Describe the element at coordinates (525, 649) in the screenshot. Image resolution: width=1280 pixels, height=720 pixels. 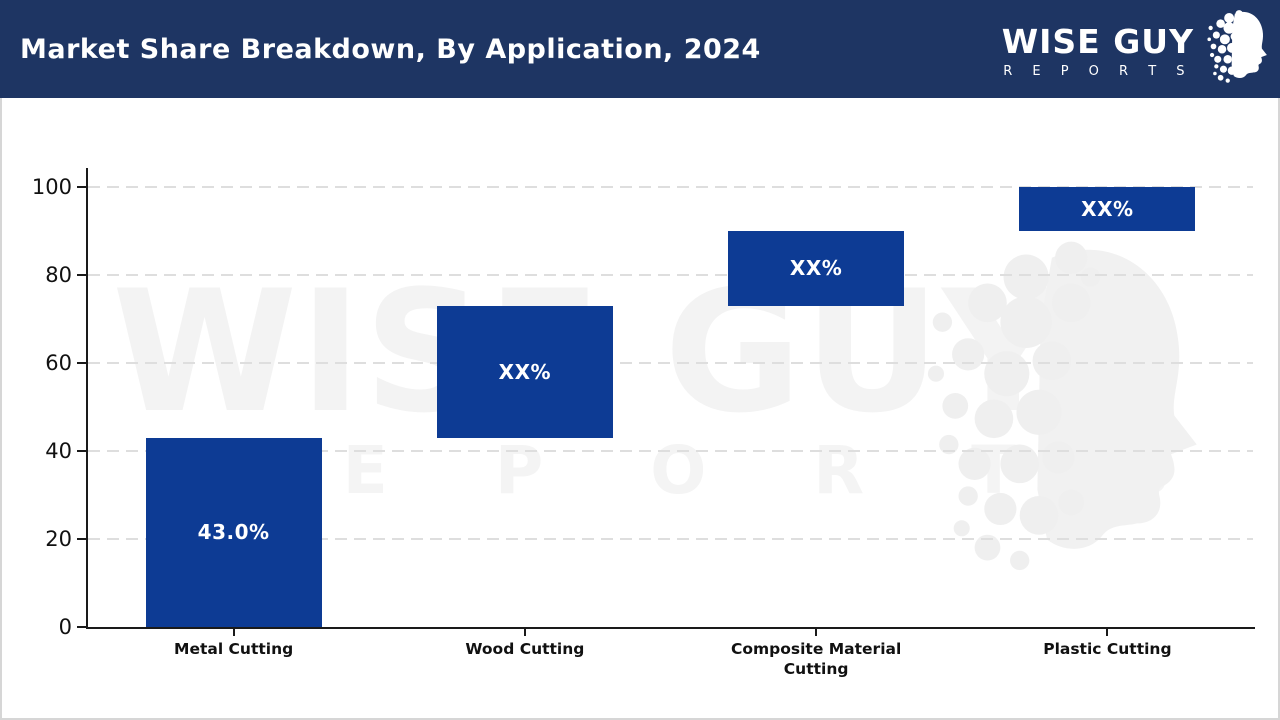
I see `x-category-label-2: Wood Cutting` at that location.